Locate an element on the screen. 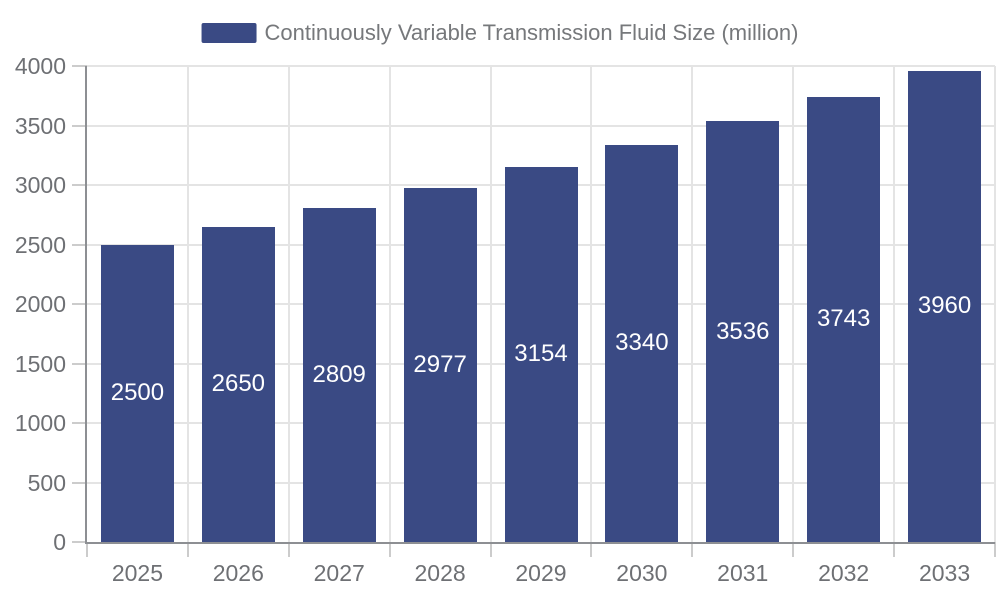 This screenshot has height=600, width=1000. bar: 2809 is located at coordinates (339, 374).